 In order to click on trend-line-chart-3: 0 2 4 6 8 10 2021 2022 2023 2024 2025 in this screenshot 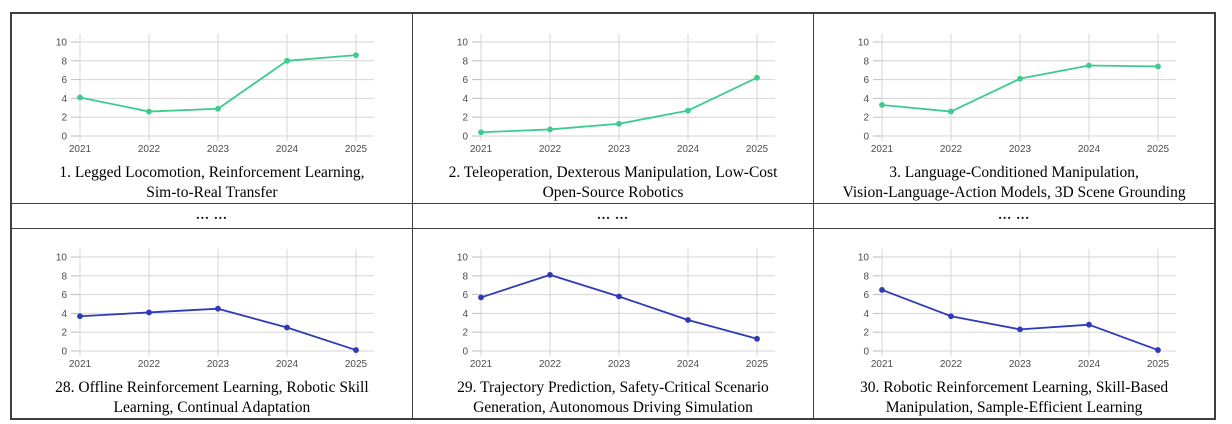, I will do `click(1014, 90)`.